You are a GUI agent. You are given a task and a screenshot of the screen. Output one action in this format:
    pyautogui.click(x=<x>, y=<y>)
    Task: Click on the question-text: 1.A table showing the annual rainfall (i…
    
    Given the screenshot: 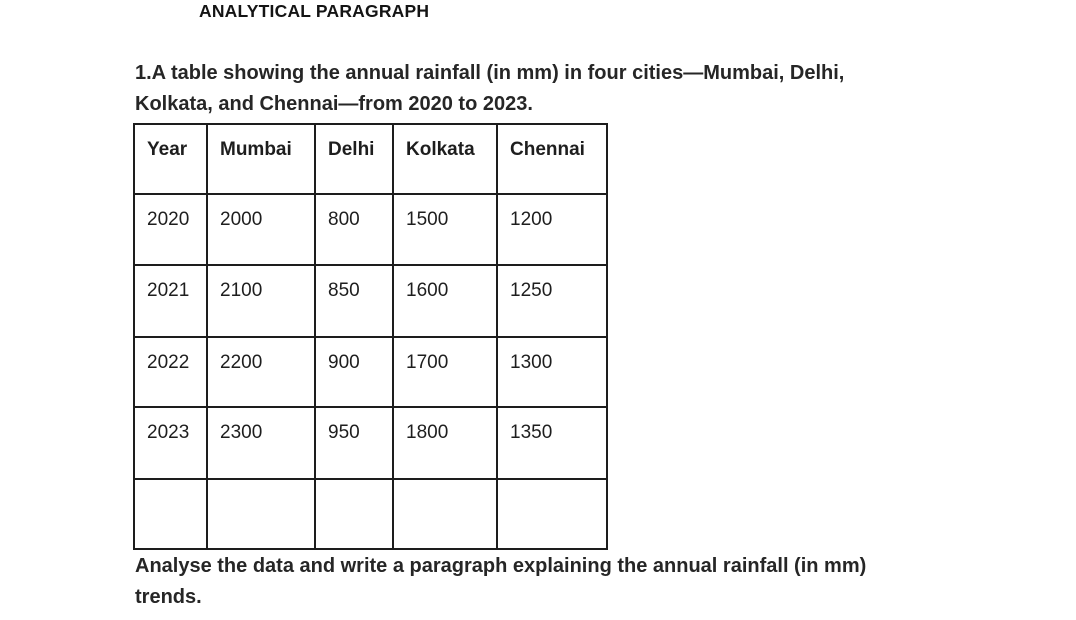 What is the action you would take?
    pyautogui.click(x=489, y=89)
    